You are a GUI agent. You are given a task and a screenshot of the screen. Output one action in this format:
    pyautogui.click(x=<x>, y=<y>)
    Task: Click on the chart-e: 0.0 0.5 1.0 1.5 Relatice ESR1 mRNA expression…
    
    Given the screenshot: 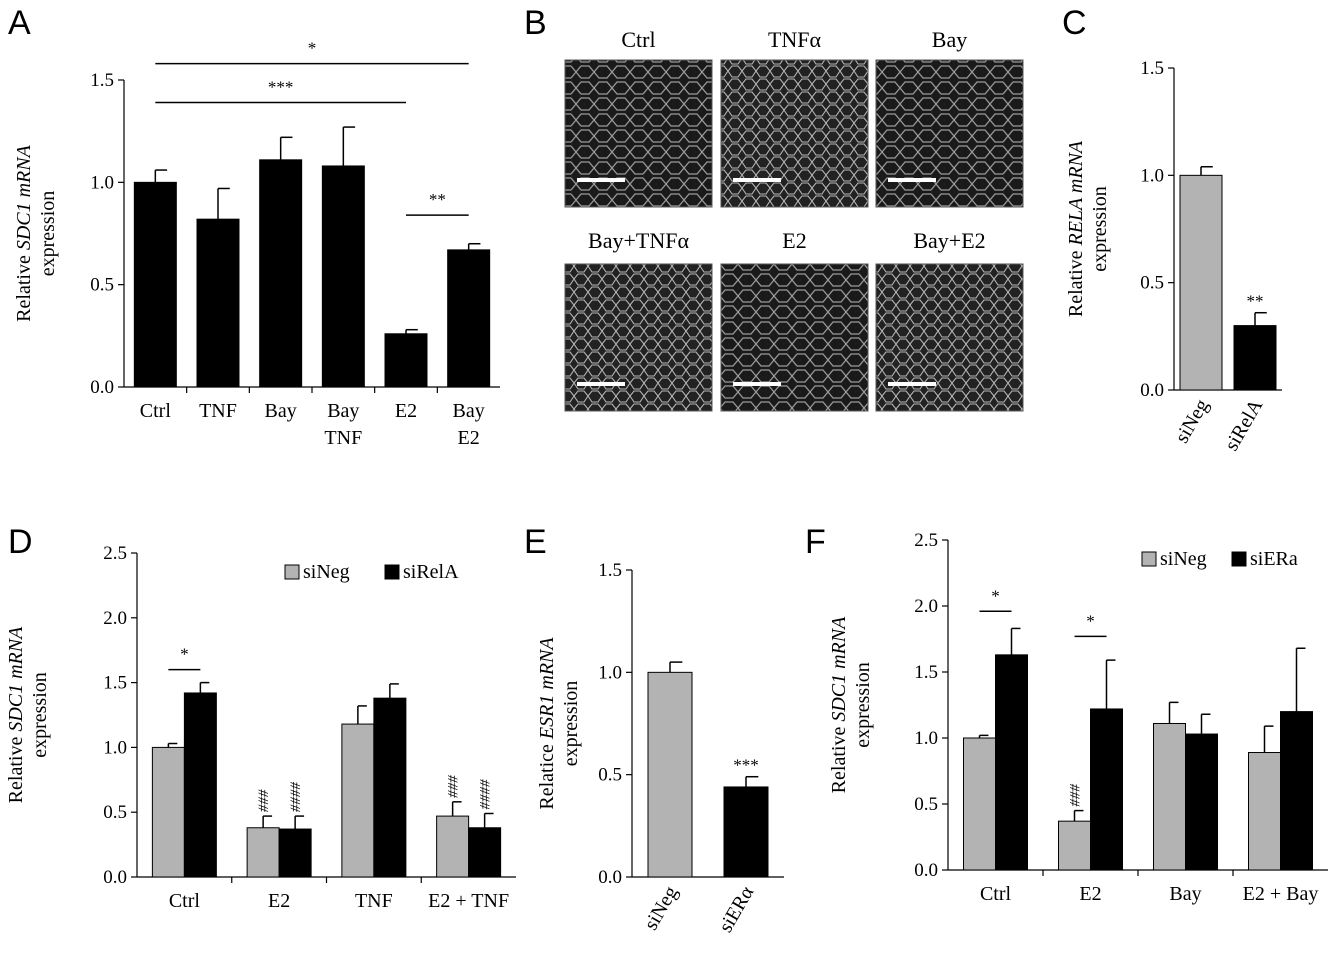 What is the action you would take?
    pyautogui.click(x=660, y=748)
    